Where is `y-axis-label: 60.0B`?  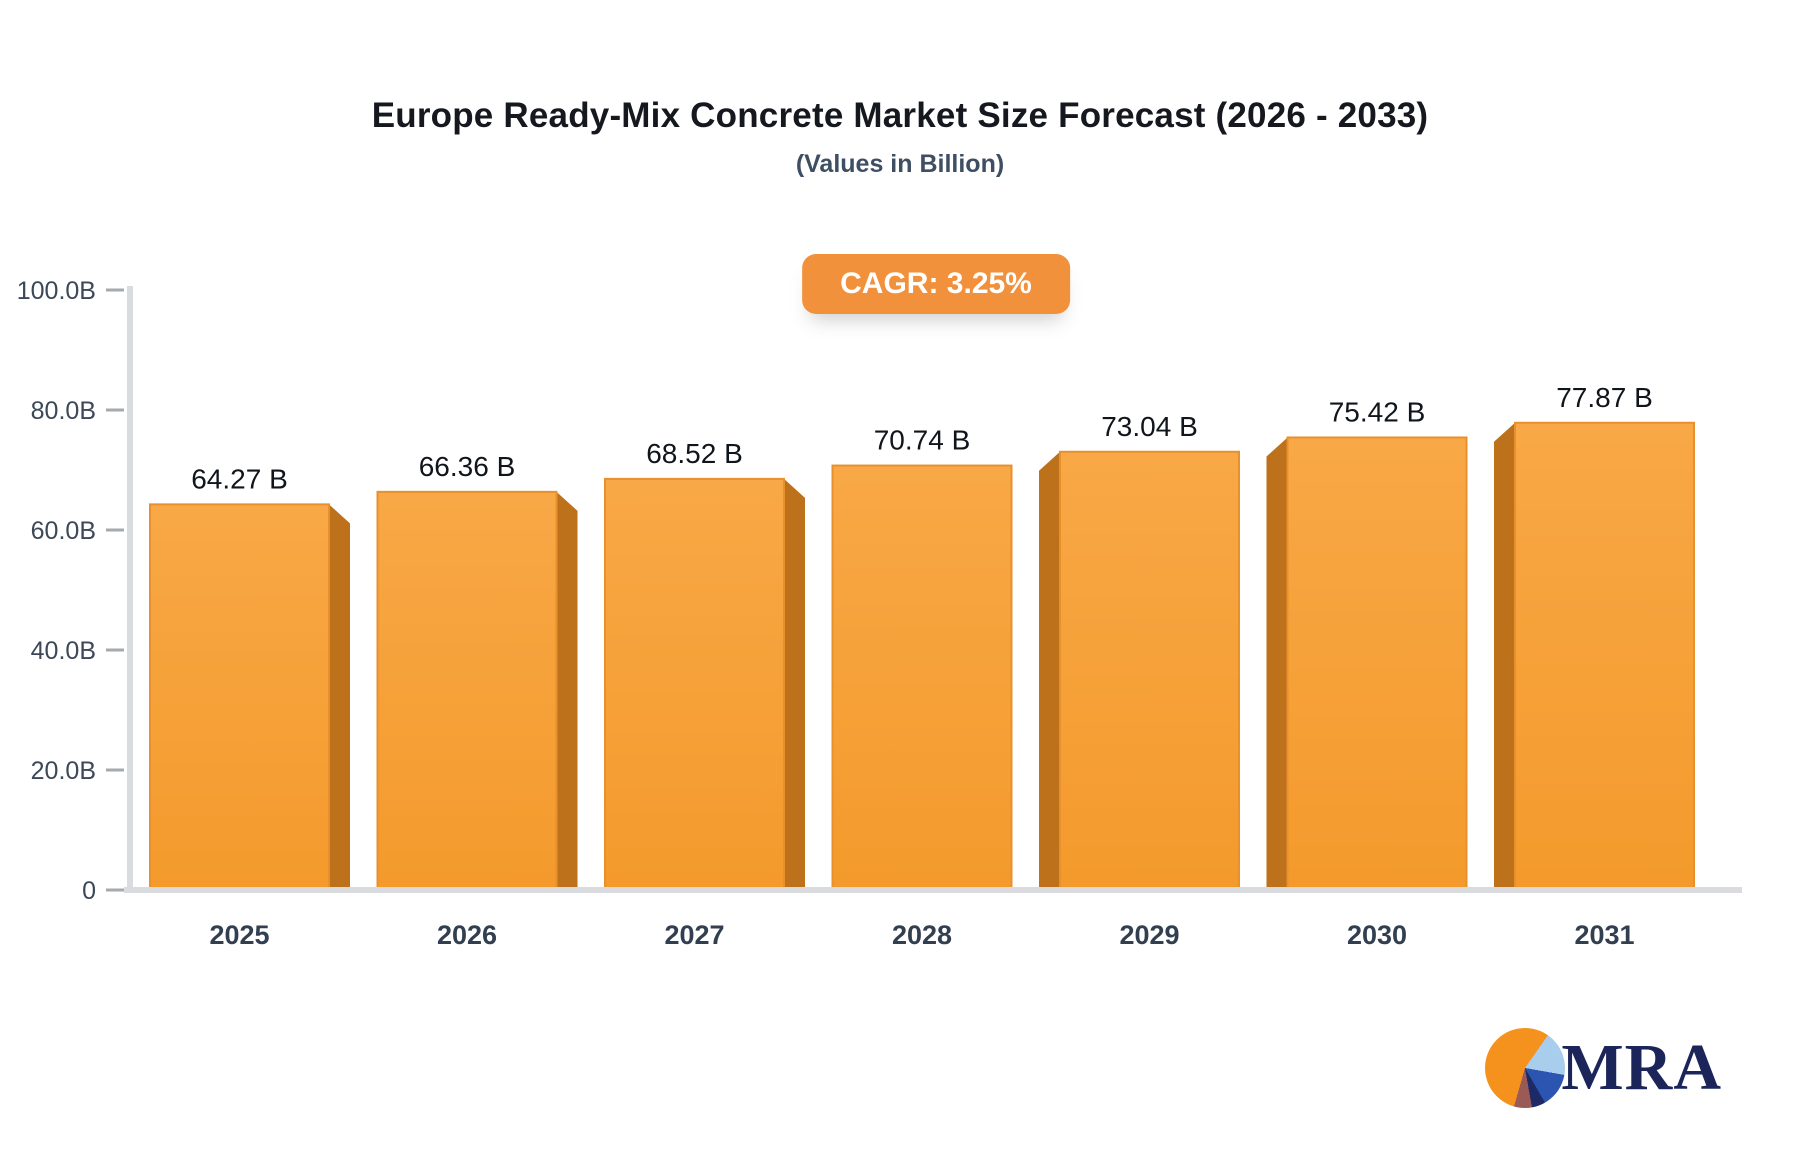
y-axis-label: 60.0B is located at coordinates (63, 531).